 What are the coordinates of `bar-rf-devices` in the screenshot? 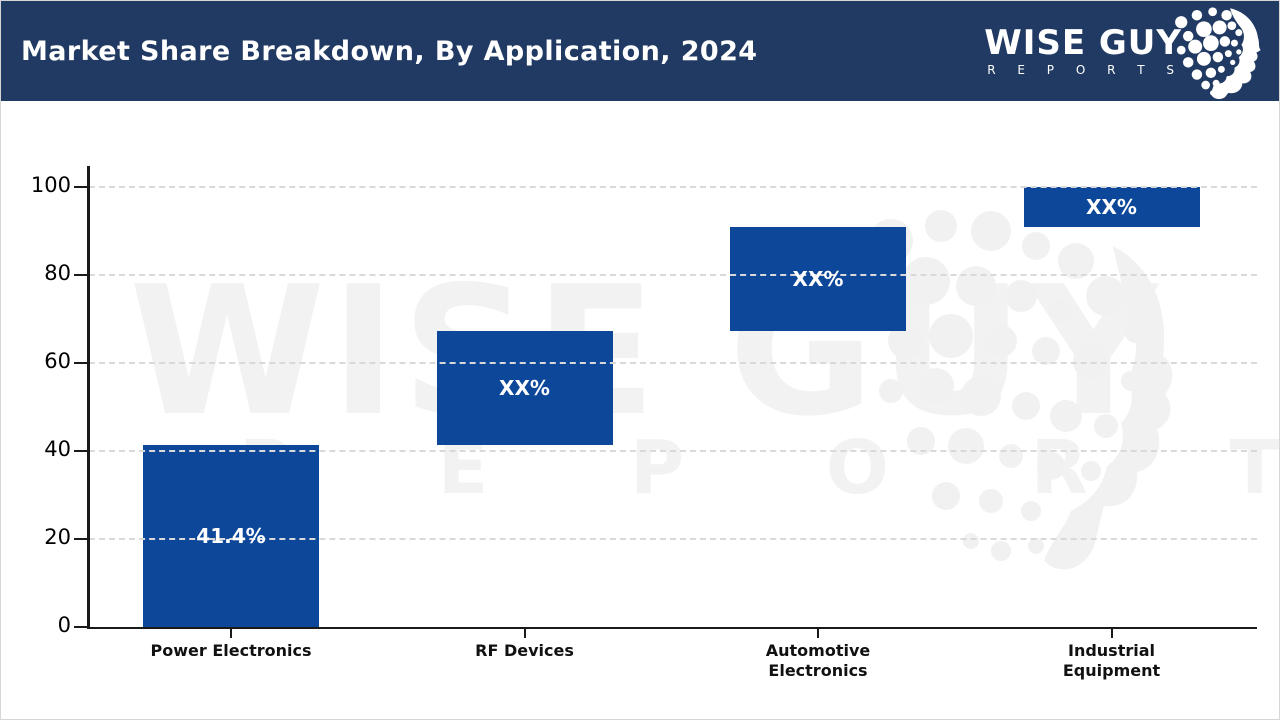 It's located at (524, 387).